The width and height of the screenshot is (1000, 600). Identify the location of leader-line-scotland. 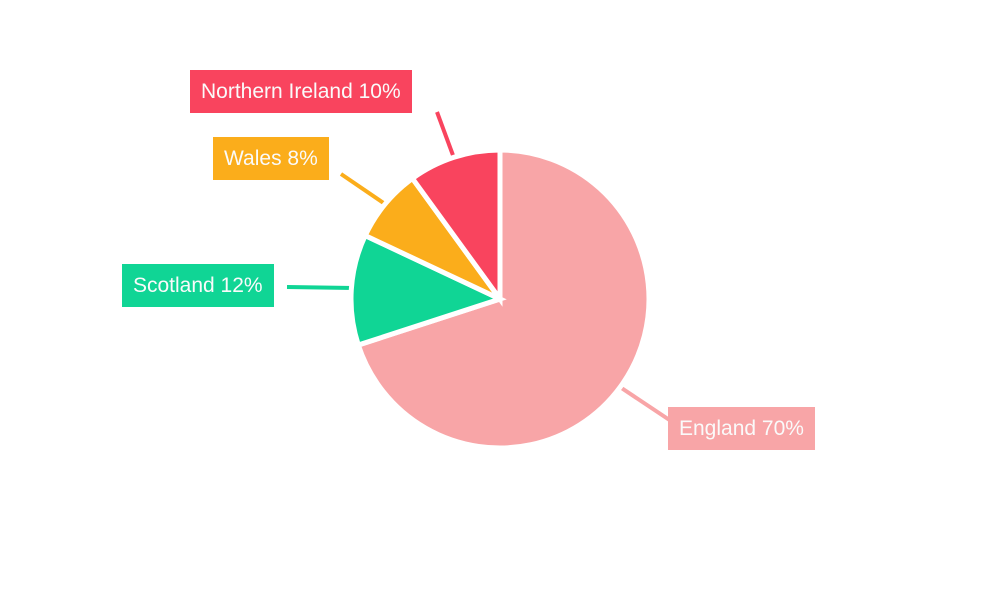
(320, 287).